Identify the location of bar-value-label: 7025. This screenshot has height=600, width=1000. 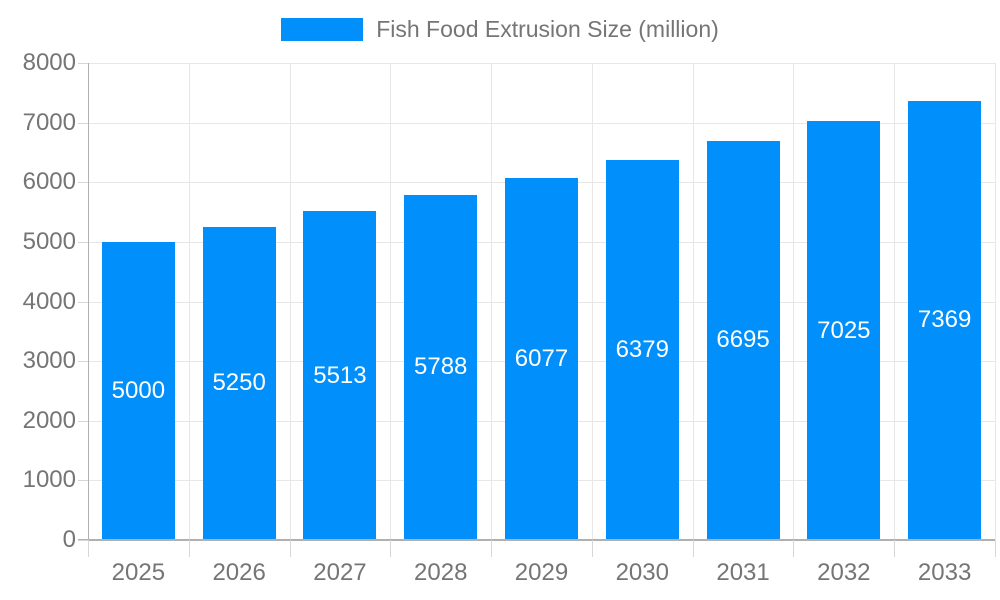
(844, 330).